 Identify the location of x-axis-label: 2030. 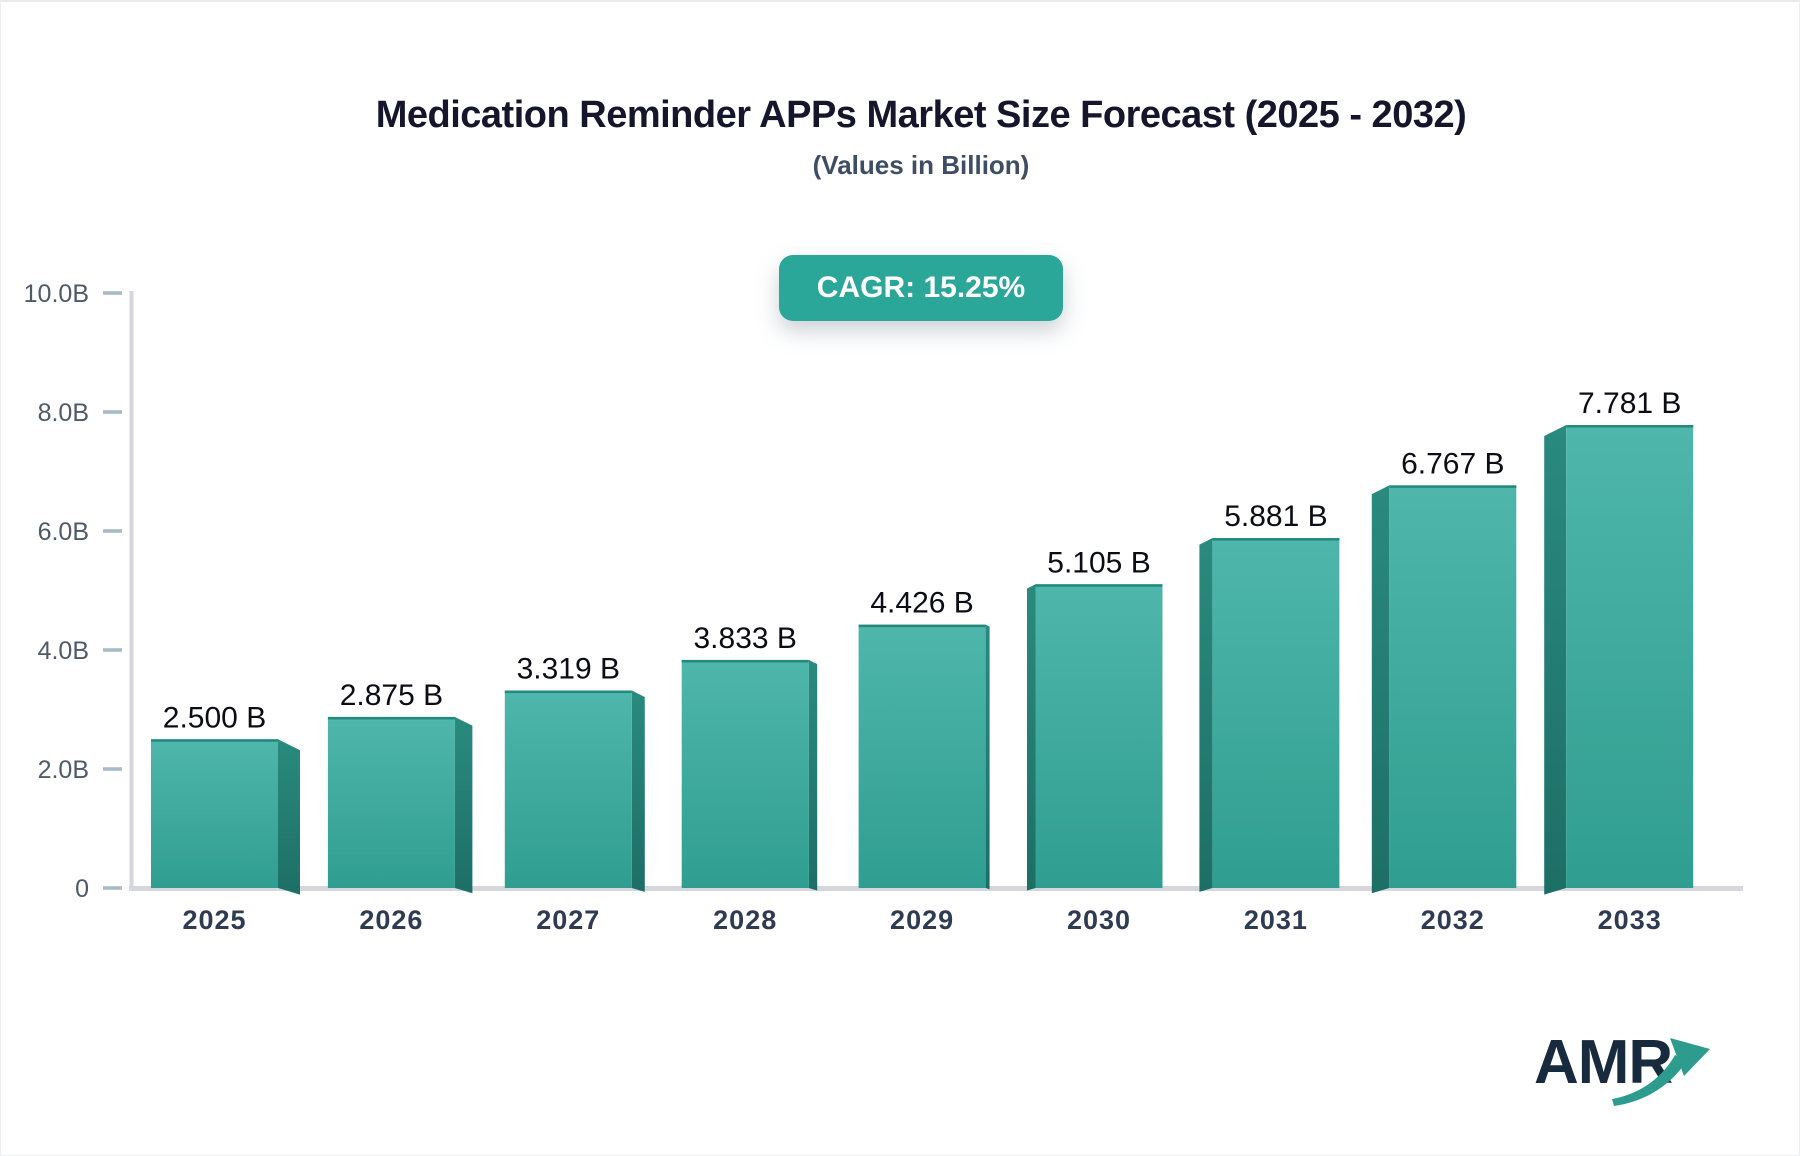
(1099, 920).